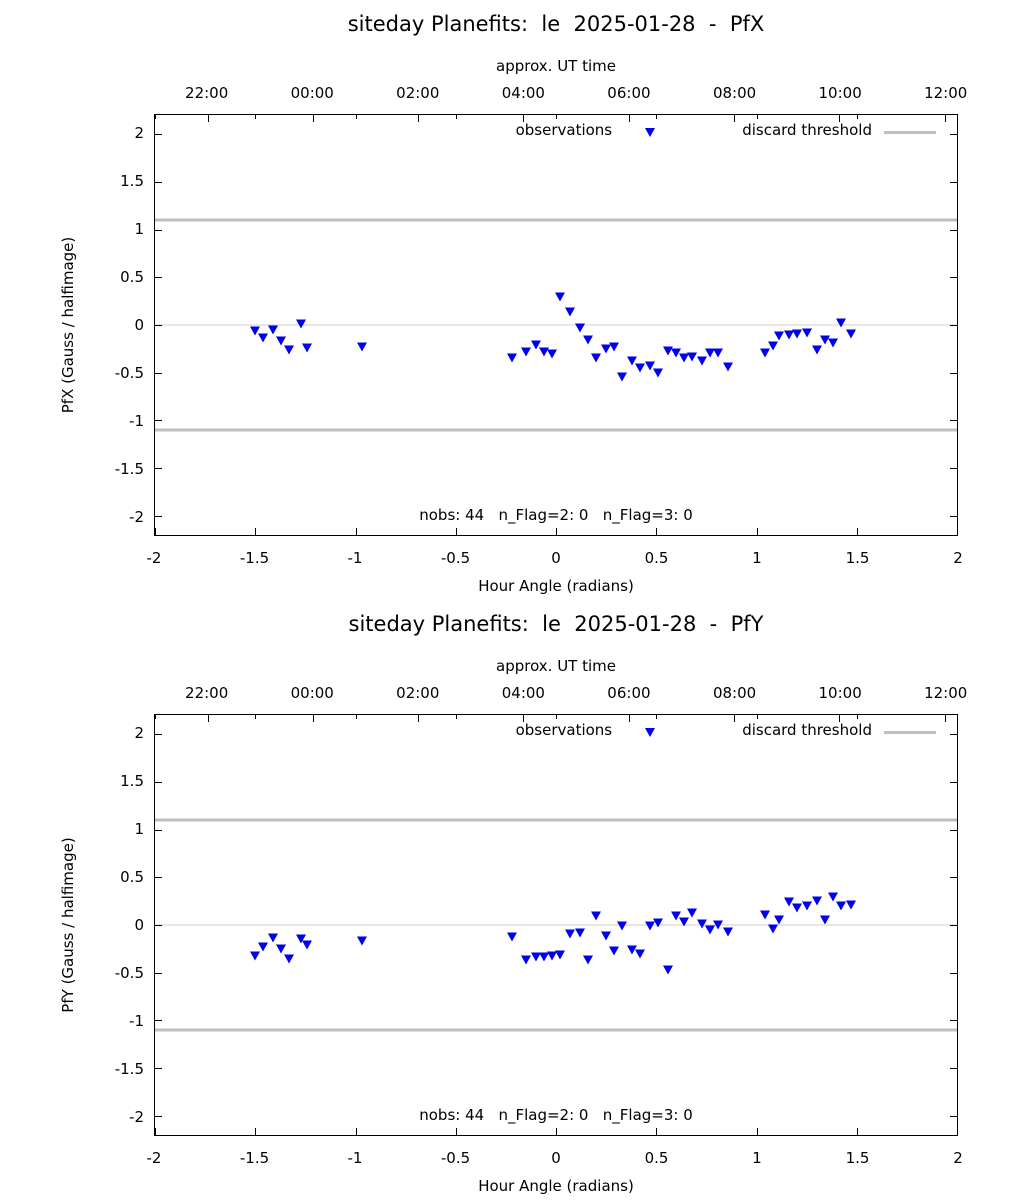  What do you see at coordinates (807, 730) in the screenshot?
I see `legend-threshold-label: discard threshold` at bounding box center [807, 730].